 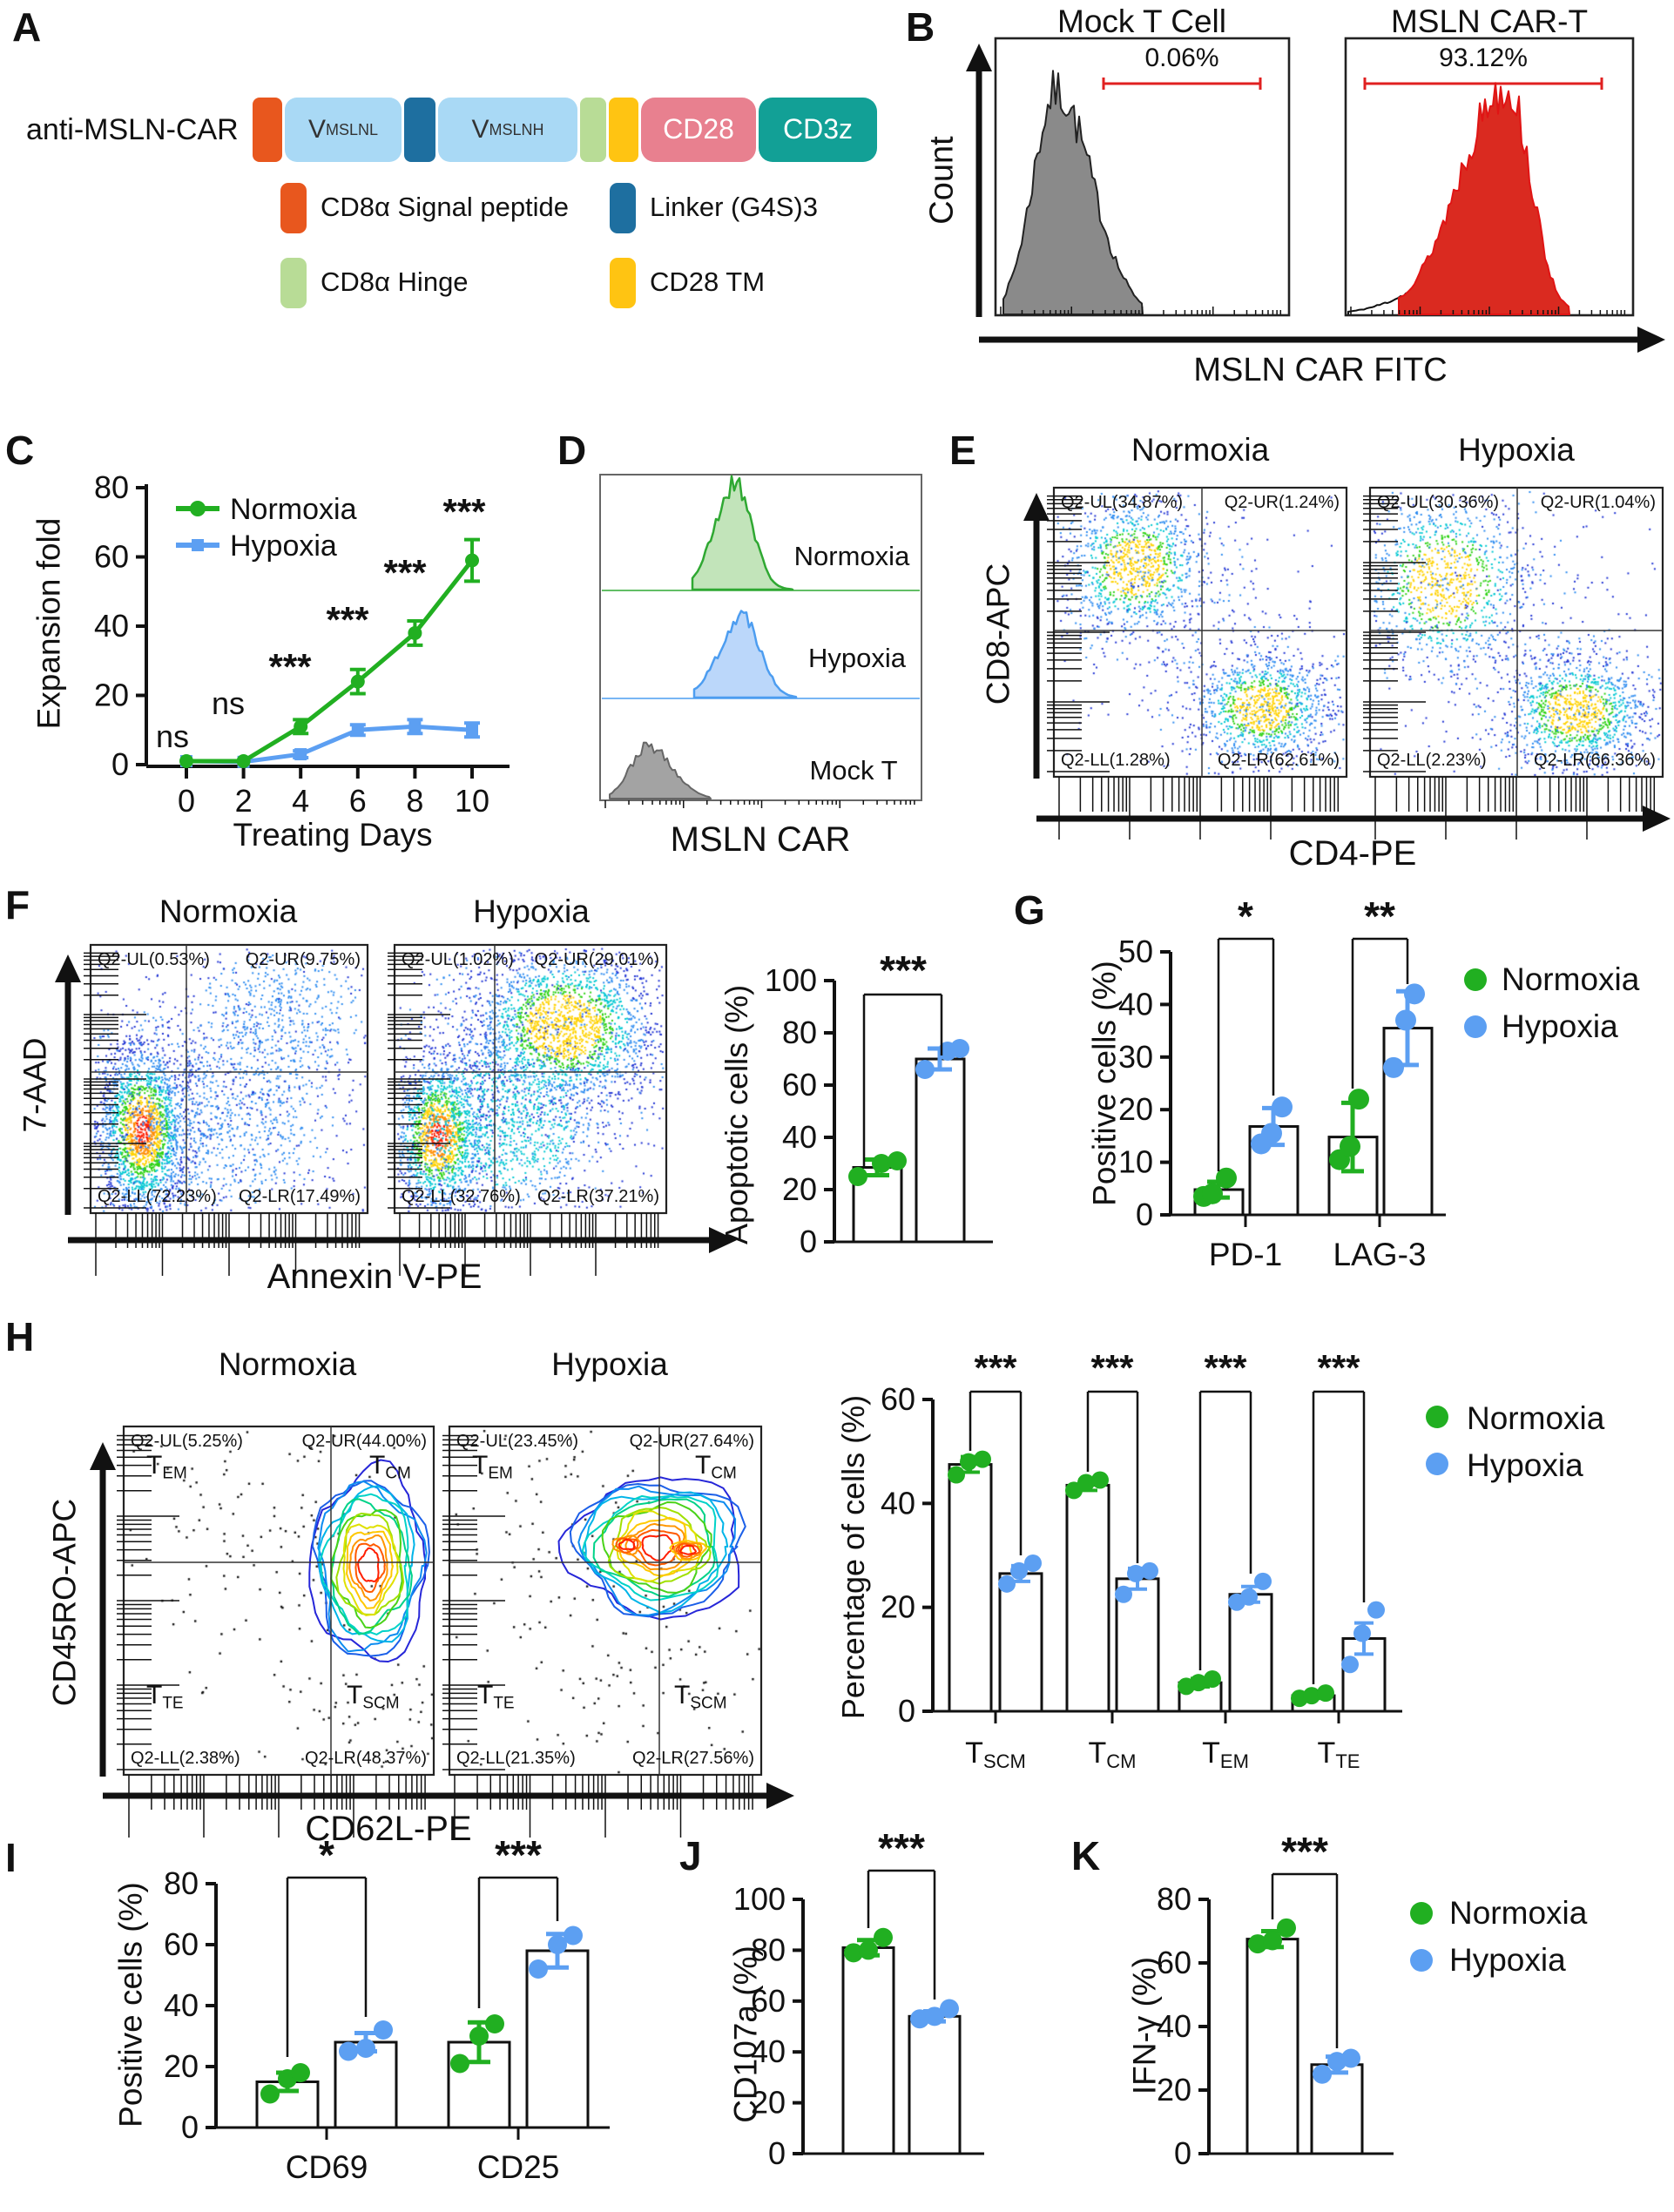 What do you see at coordinates (293, 510) in the screenshot?
I see `c-legend-normoxia: Normoxia` at bounding box center [293, 510].